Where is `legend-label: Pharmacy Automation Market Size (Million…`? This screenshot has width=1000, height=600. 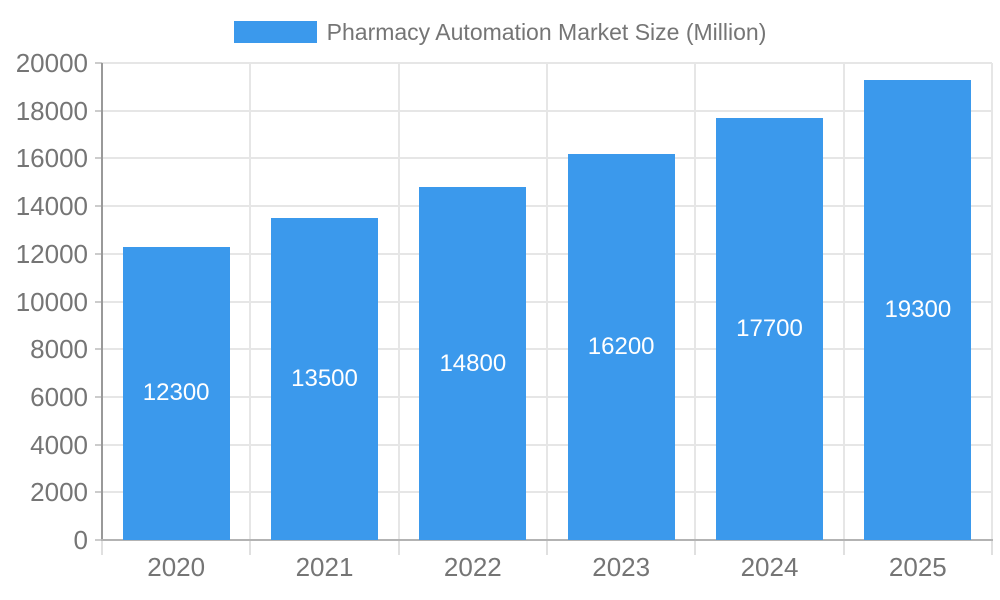
legend-label: Pharmacy Automation Market Size (Million… is located at coordinates (546, 31).